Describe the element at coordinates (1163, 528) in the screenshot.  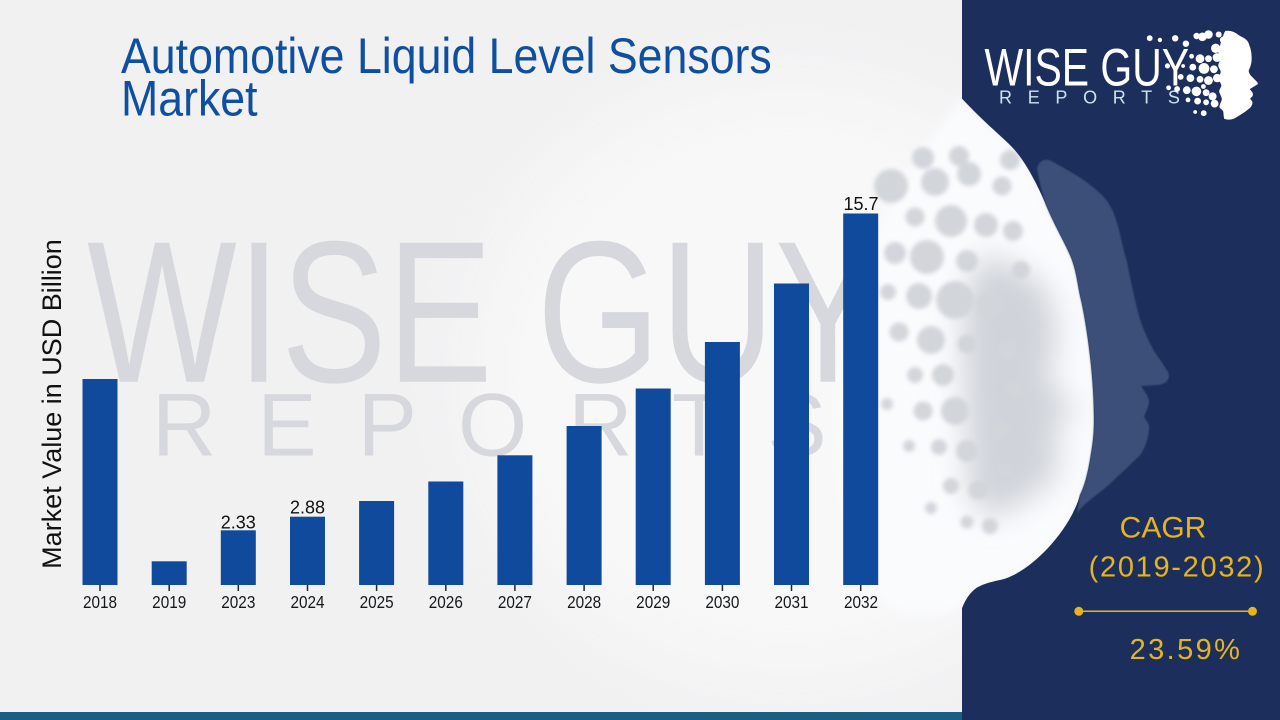
I see `svg-text: CAGR` at that location.